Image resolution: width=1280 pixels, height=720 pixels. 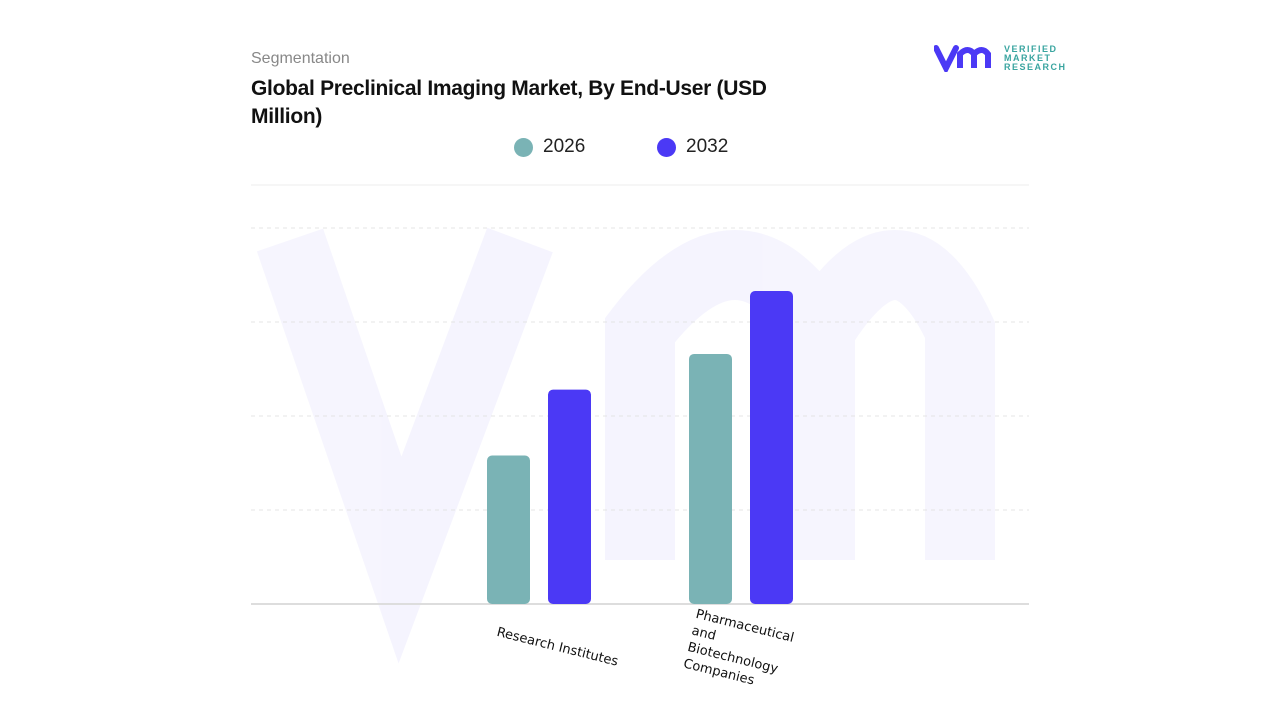 What do you see at coordinates (523, 147) in the screenshot?
I see `legend-swatch-2026` at bounding box center [523, 147].